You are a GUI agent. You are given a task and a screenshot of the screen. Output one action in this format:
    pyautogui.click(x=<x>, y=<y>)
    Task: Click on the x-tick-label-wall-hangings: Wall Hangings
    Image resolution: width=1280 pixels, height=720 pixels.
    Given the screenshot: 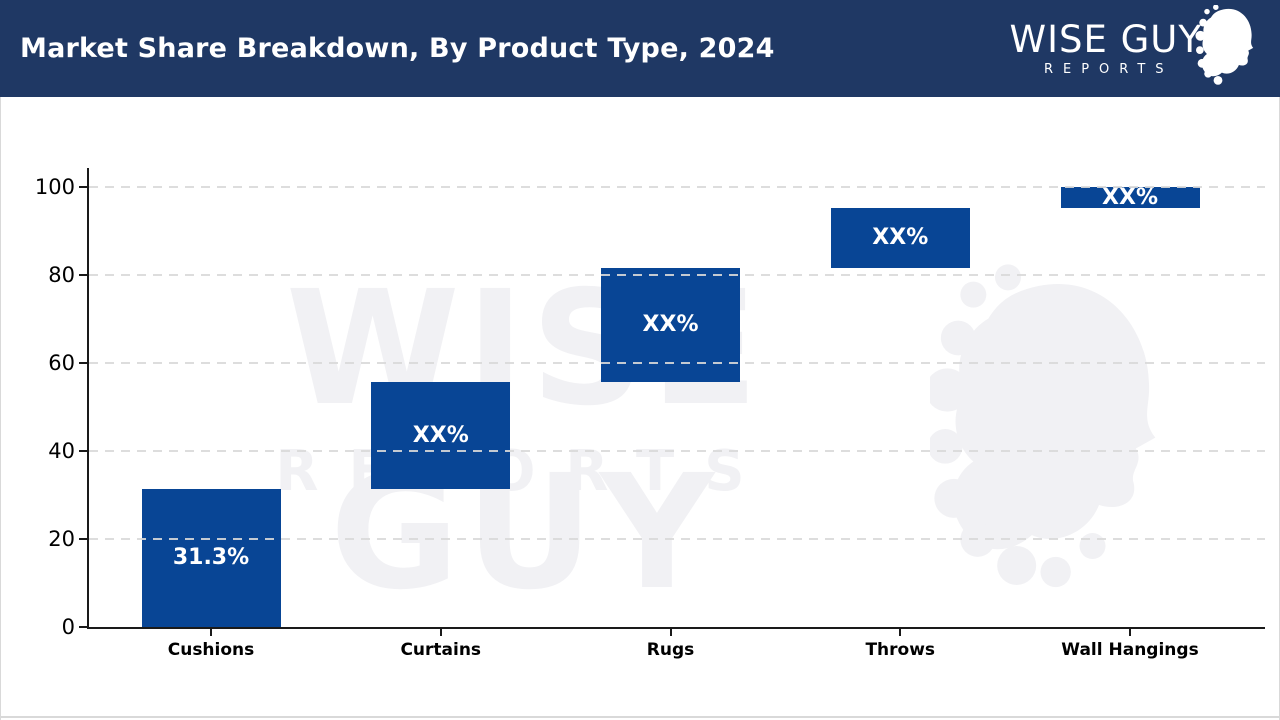 What is the action you would take?
    pyautogui.click(x=1130, y=650)
    